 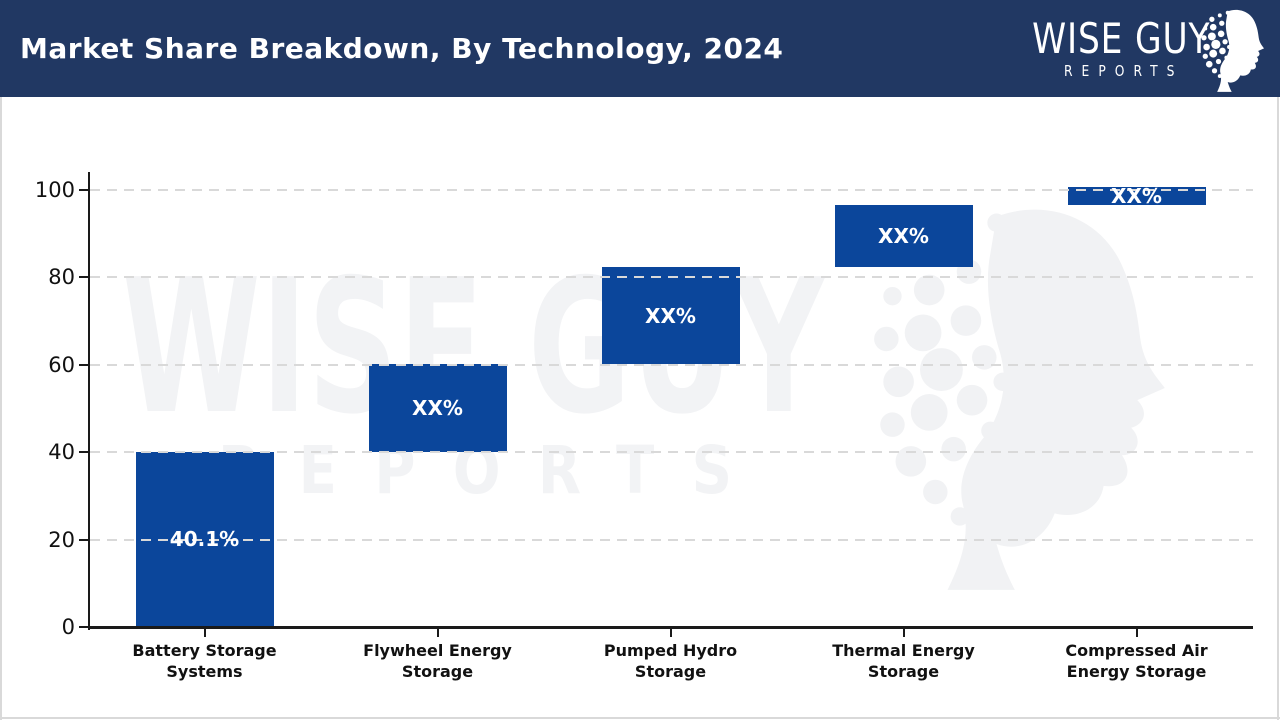 What do you see at coordinates (670, 661) in the screenshot?
I see `x-category-label: Pumped Hydro Storage` at bounding box center [670, 661].